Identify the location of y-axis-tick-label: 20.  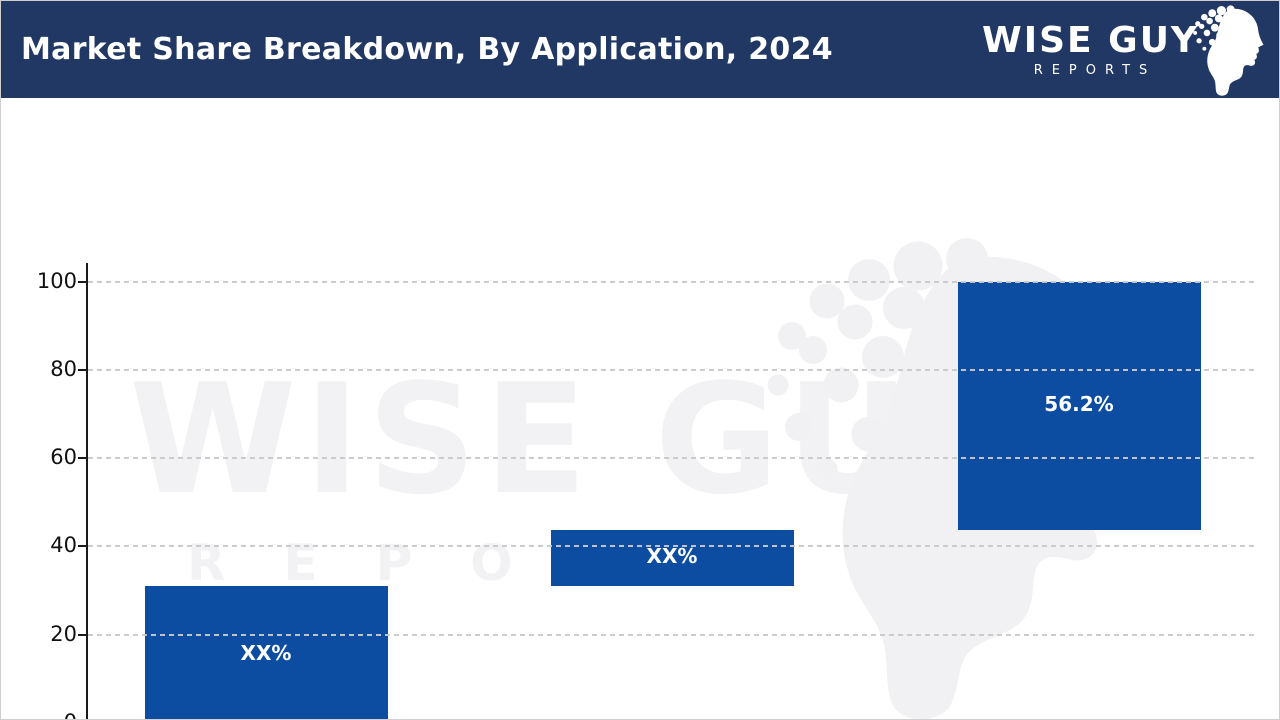
(63, 633).